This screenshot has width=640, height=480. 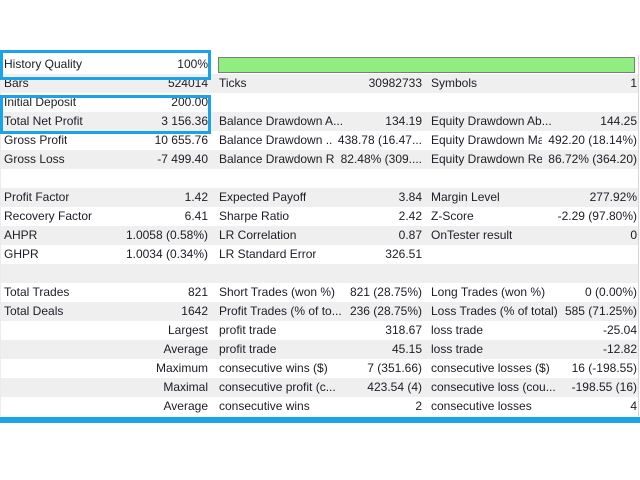 What do you see at coordinates (613, 197) in the screenshot?
I see `cell-value: 277.92%` at bounding box center [613, 197].